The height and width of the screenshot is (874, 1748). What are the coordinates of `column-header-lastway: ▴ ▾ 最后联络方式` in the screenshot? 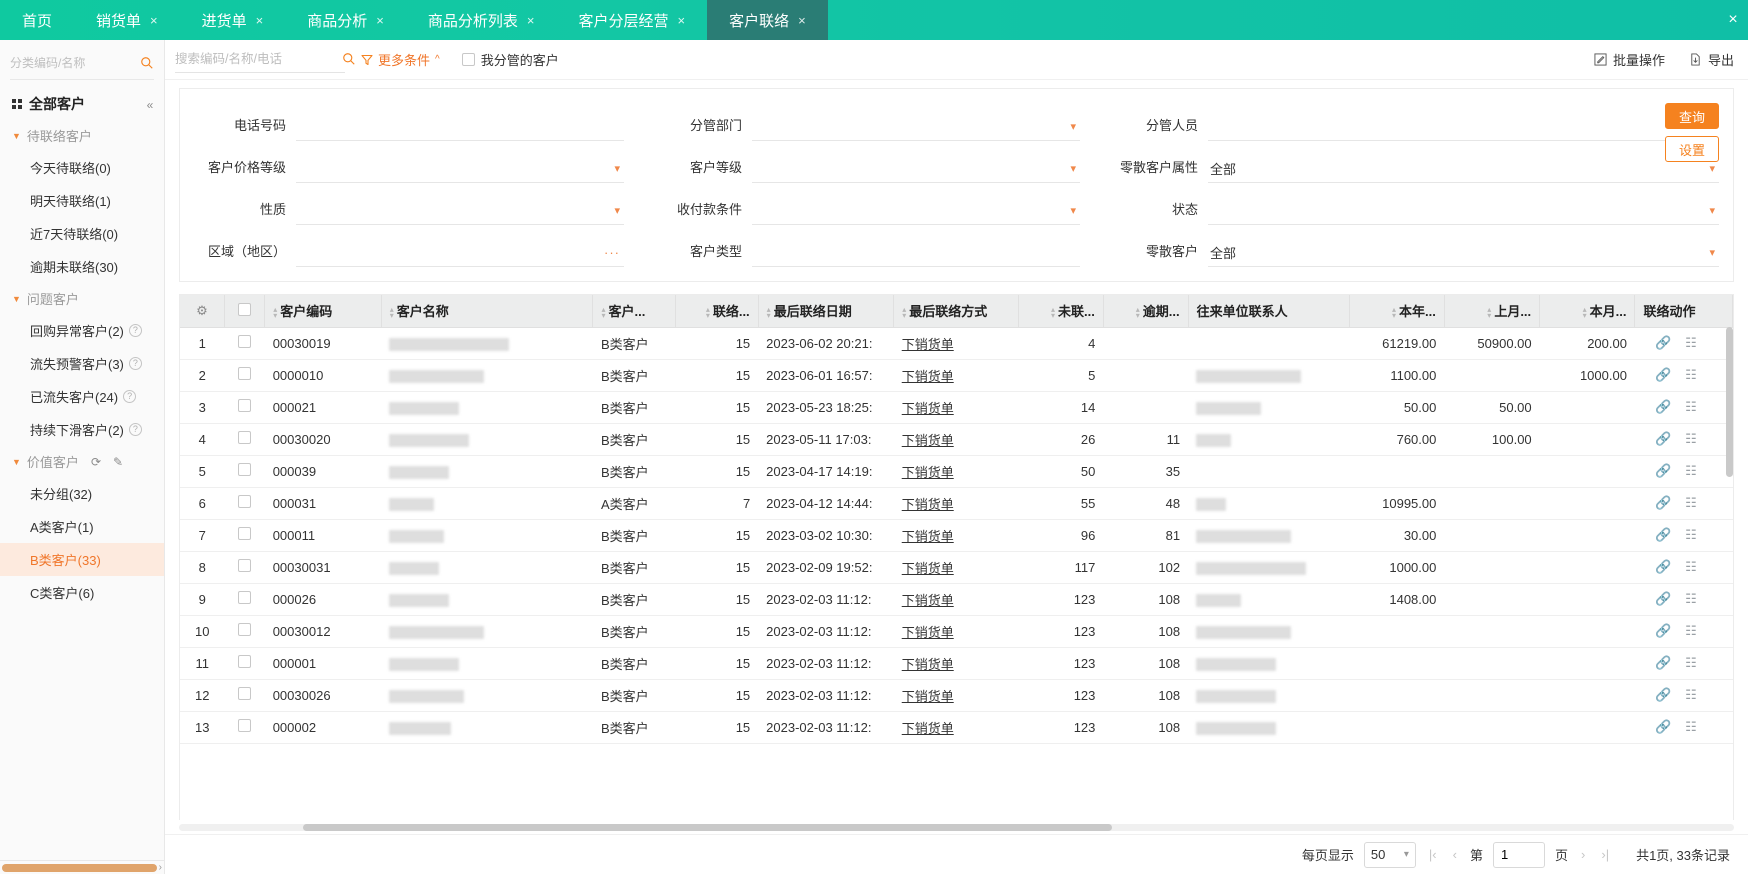 It's located at (956, 311).